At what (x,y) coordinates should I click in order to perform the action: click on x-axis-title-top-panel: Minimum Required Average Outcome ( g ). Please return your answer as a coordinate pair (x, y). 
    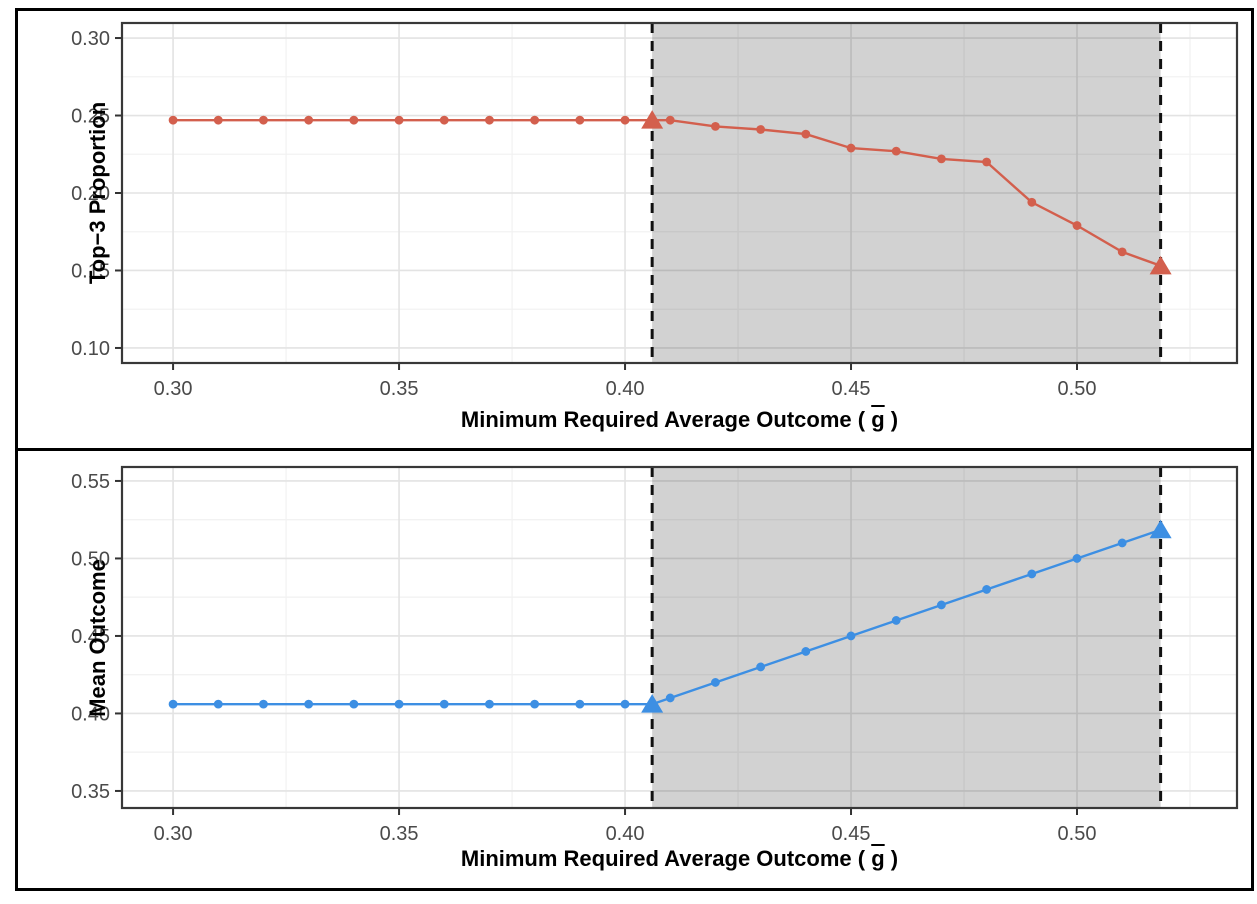
    Looking at the image, I should click on (679, 420).